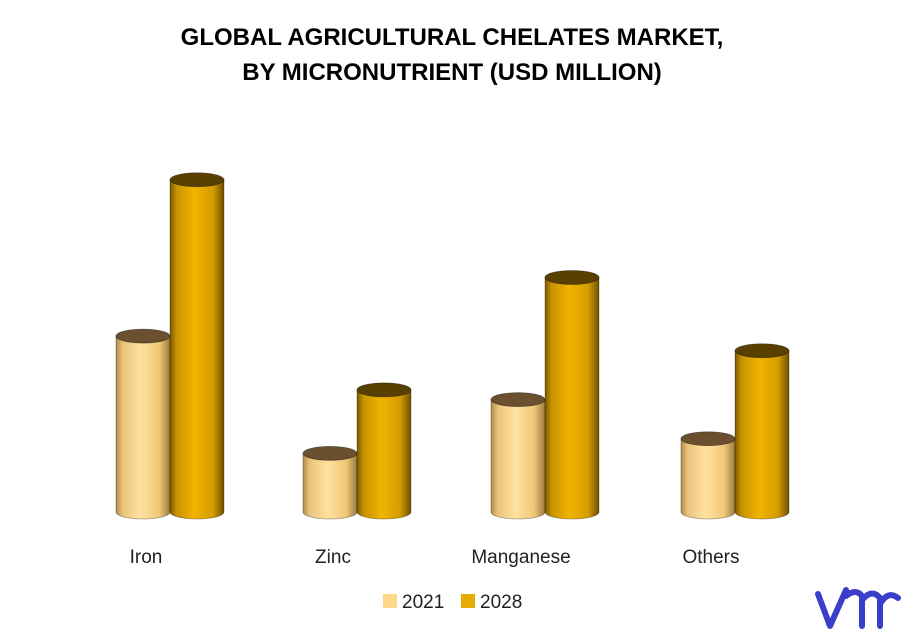 The width and height of the screenshot is (904, 635). Describe the element at coordinates (330, 453) in the screenshot. I see `bar-cap-zinc-2021` at that location.